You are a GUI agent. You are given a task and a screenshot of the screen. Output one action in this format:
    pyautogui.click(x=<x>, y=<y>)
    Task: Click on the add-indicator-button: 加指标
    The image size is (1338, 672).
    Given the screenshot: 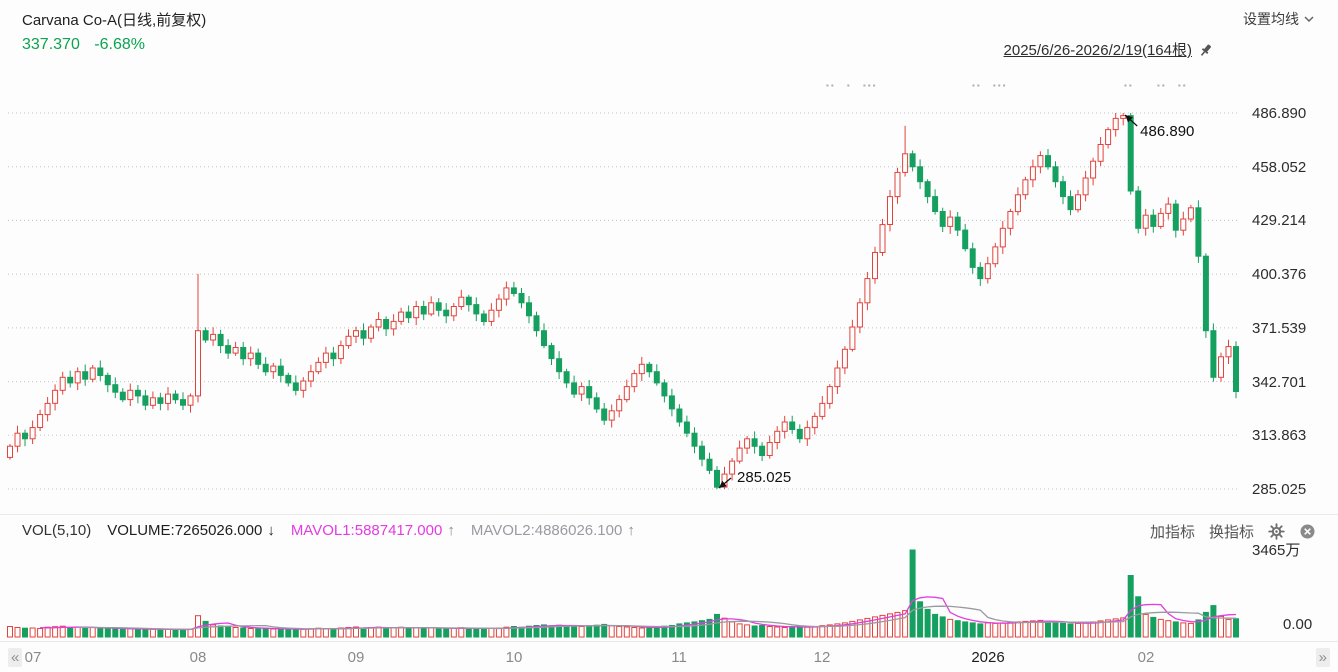 What is the action you would take?
    pyautogui.click(x=1172, y=532)
    